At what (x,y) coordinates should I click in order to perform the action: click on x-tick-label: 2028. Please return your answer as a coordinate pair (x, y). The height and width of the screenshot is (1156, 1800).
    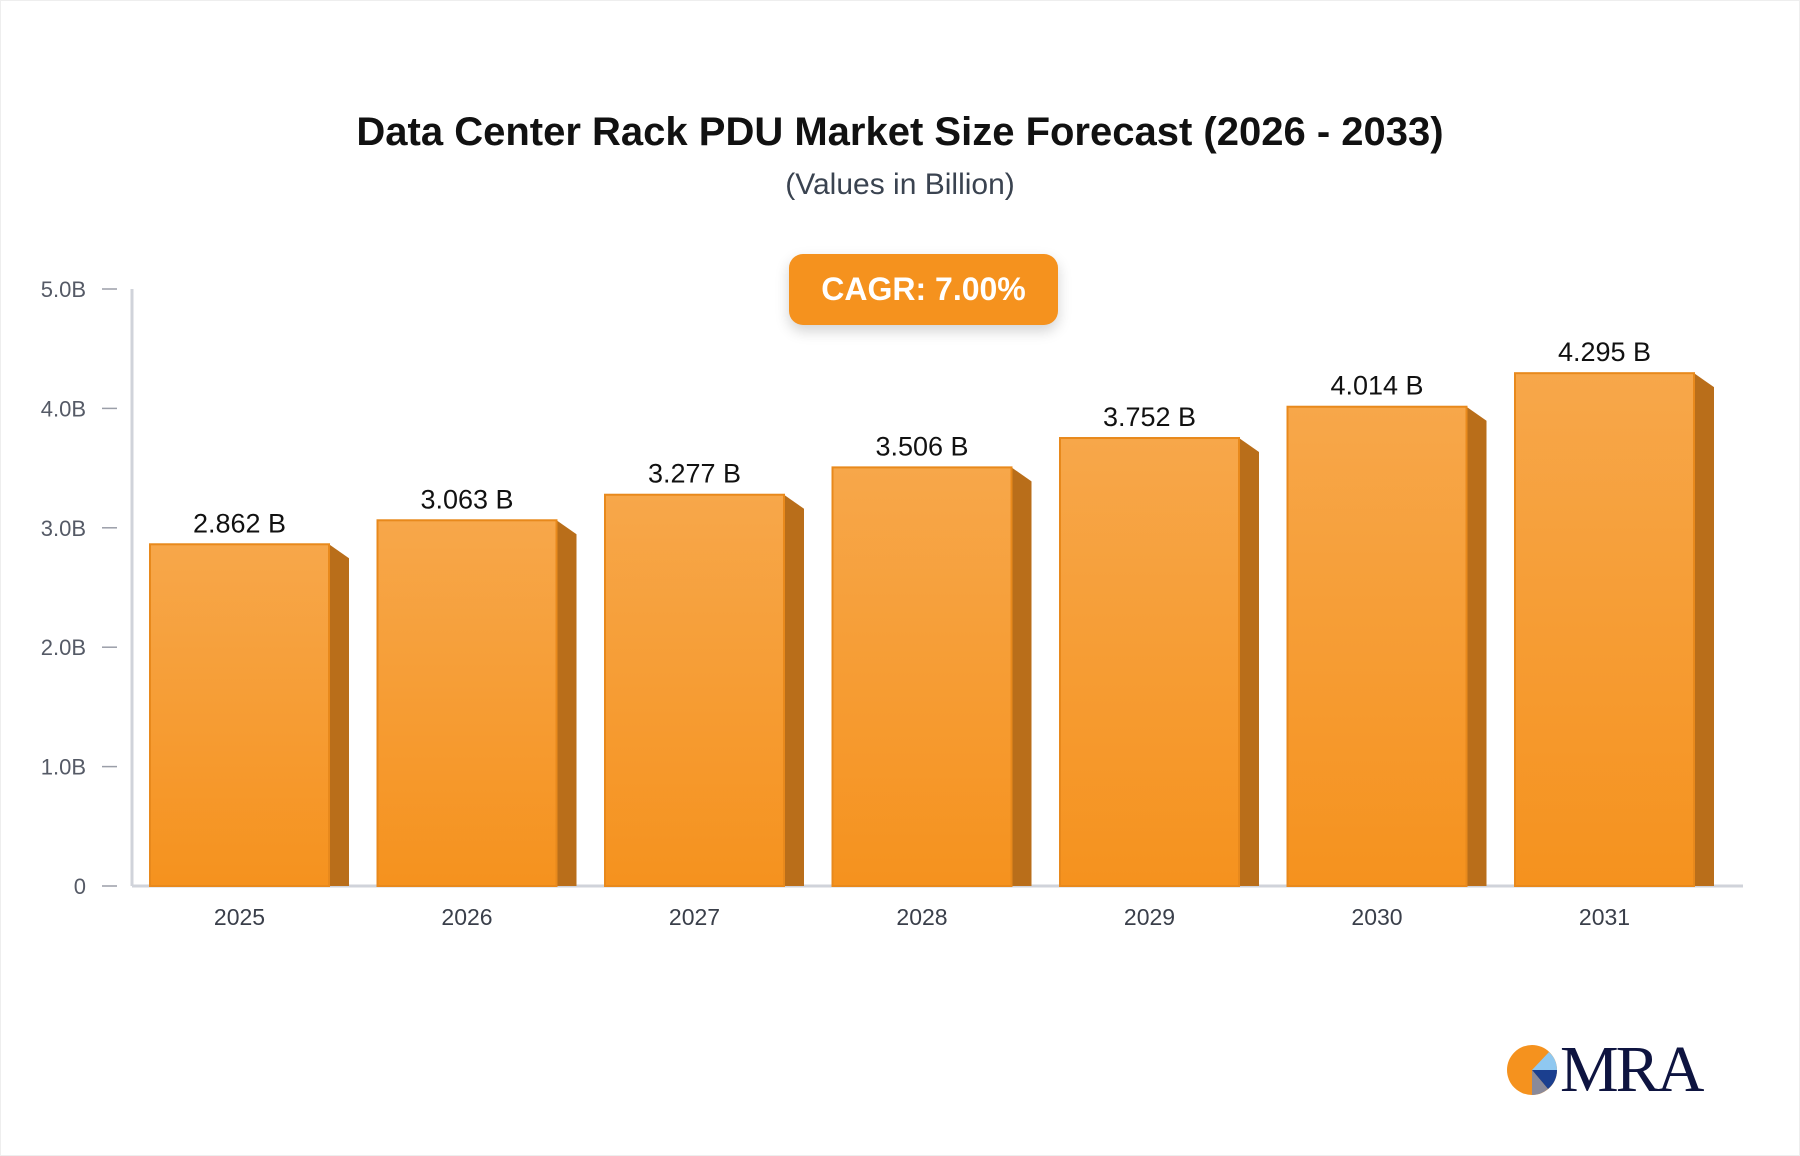
    Looking at the image, I should click on (921, 917).